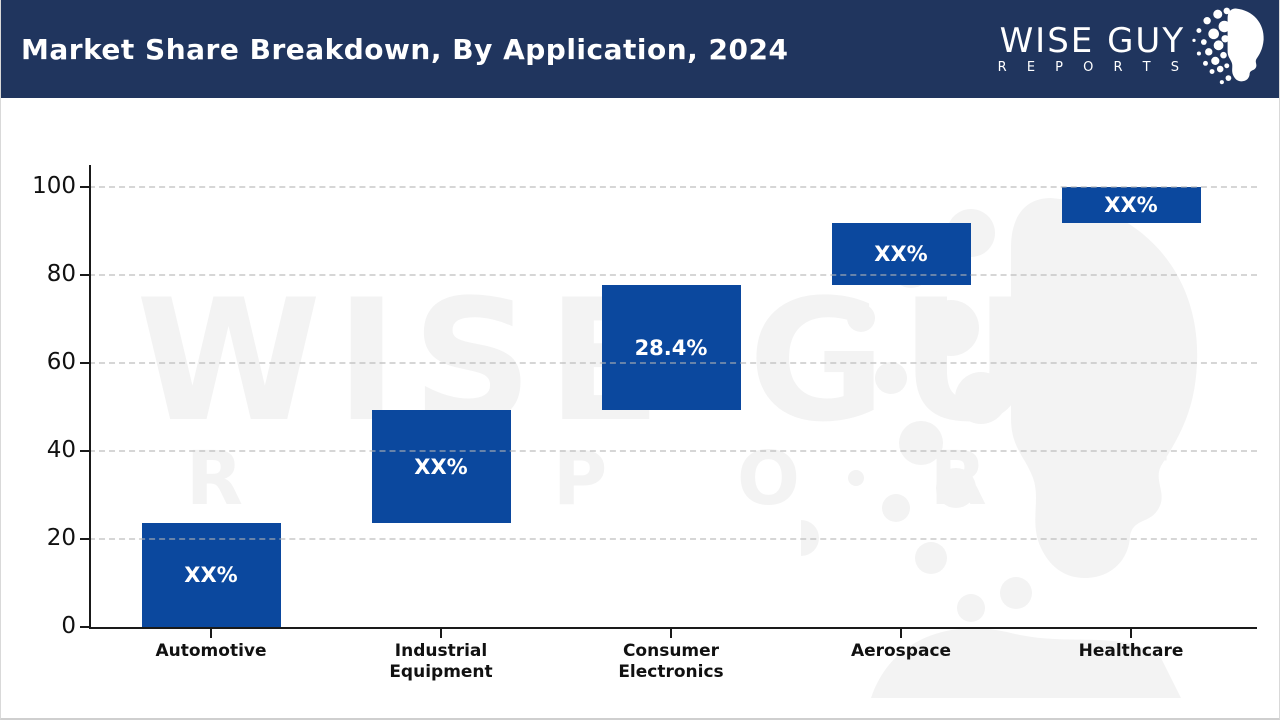  What do you see at coordinates (68, 626) in the screenshot?
I see `y-tick-label-0: 0` at bounding box center [68, 626].